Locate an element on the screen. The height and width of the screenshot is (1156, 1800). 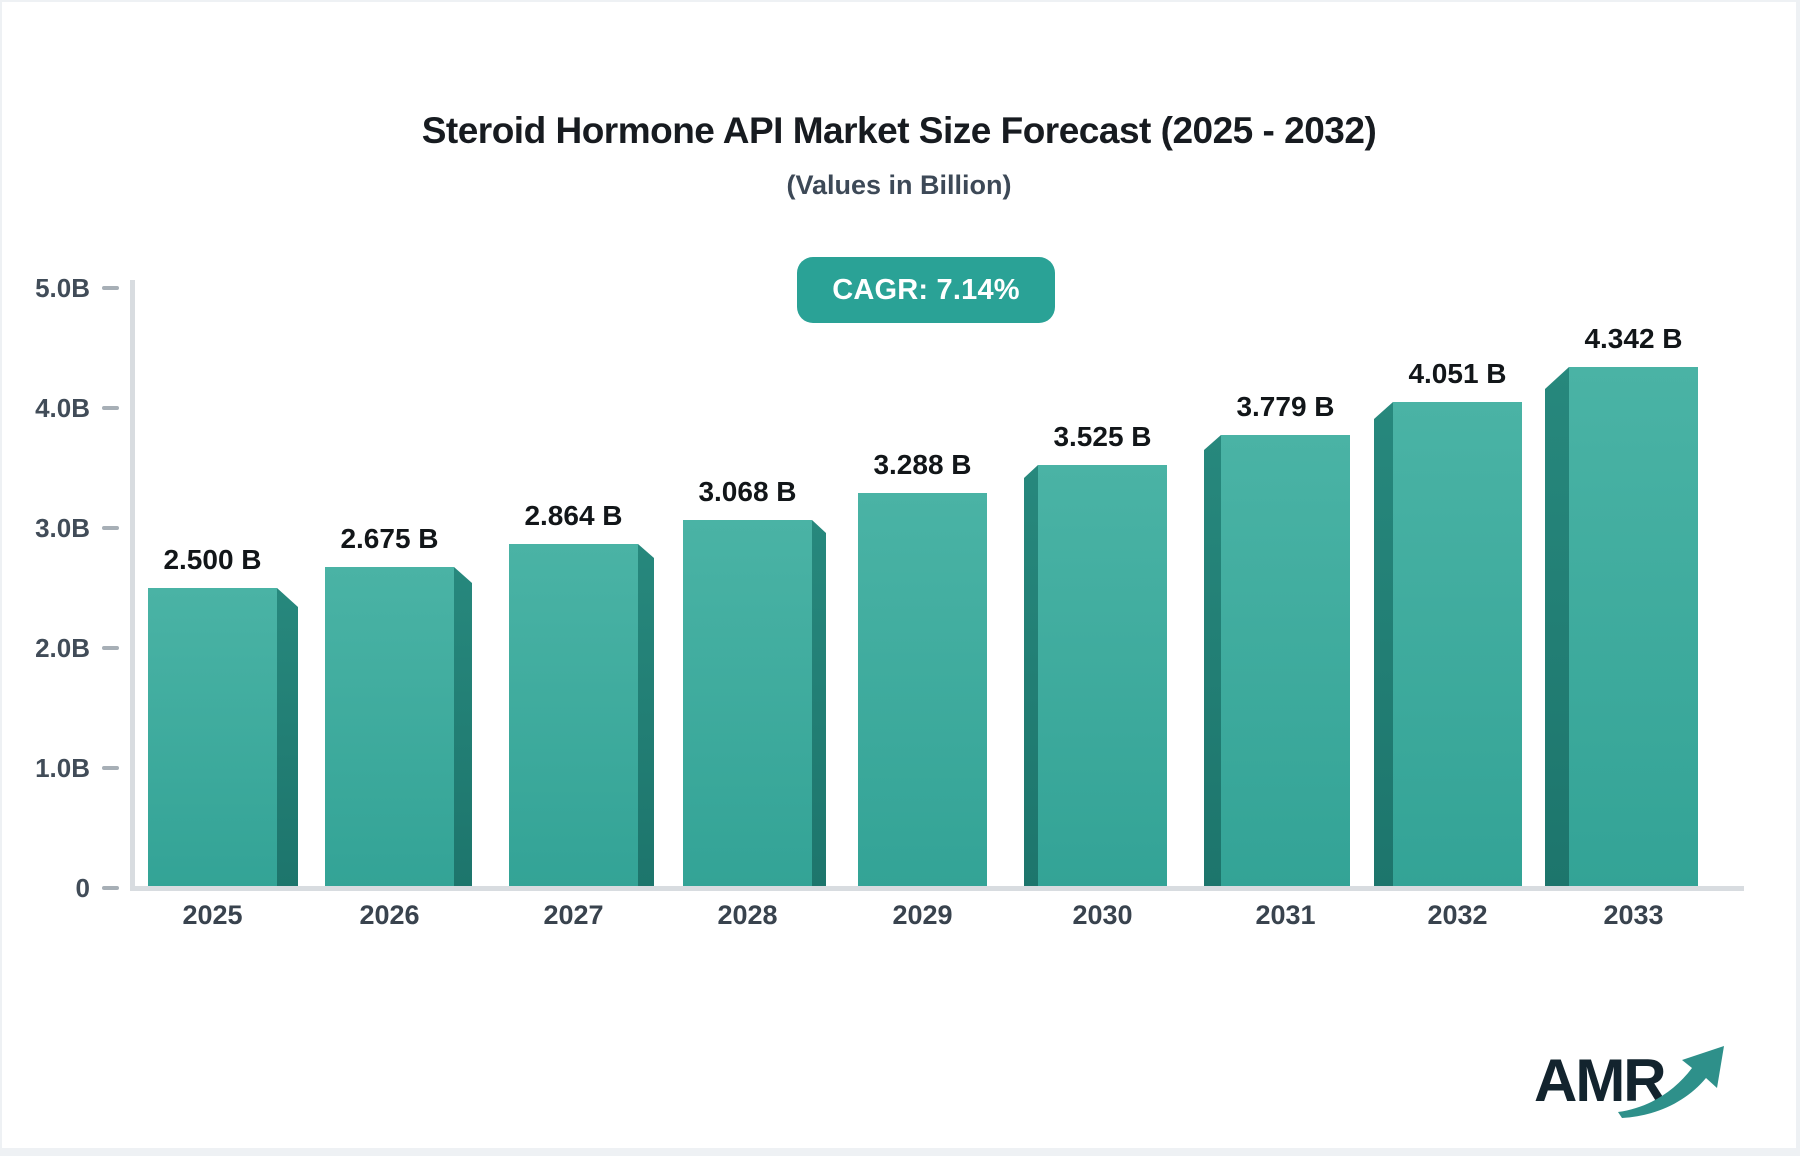
bar-2029 is located at coordinates (922, 690).